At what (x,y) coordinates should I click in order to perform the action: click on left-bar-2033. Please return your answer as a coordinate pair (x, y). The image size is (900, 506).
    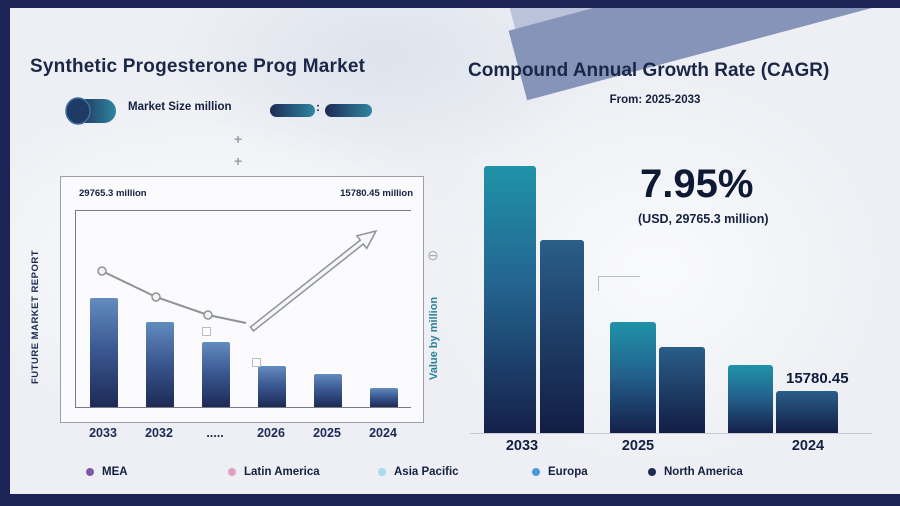
    Looking at the image, I should click on (104, 352).